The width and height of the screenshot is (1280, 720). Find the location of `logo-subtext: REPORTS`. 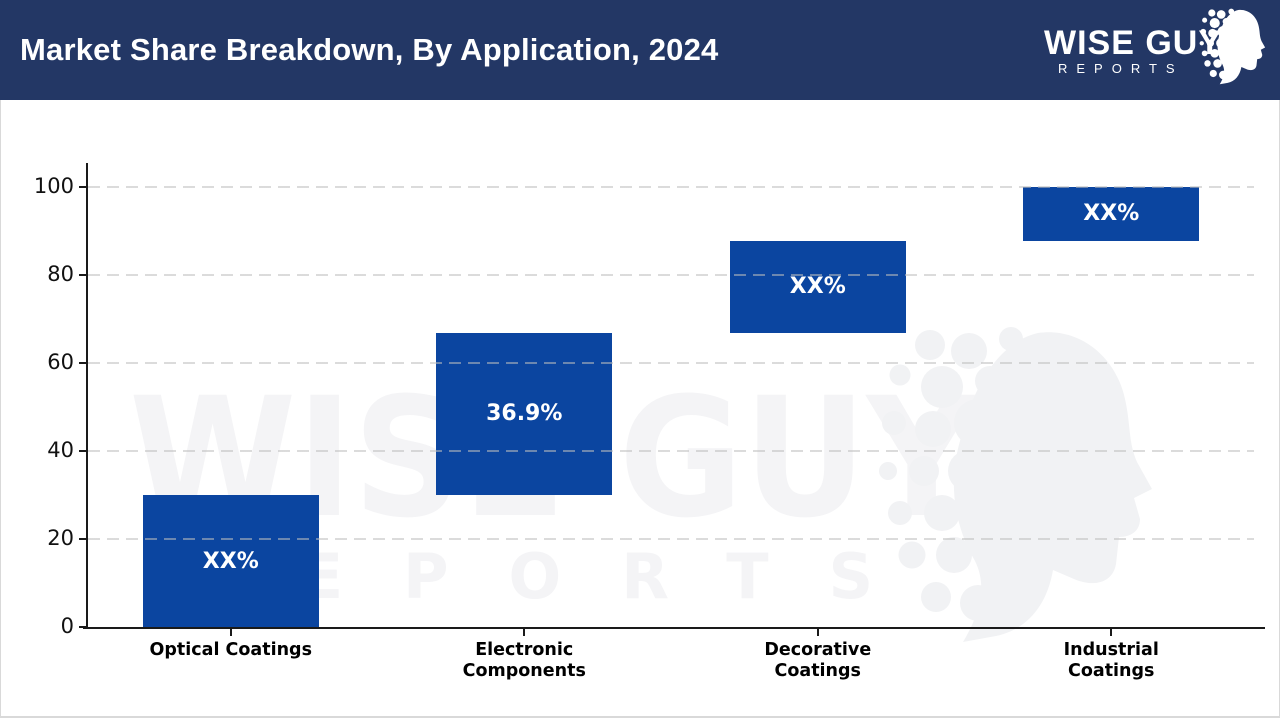

logo-subtext: REPORTS is located at coordinates (1121, 68).